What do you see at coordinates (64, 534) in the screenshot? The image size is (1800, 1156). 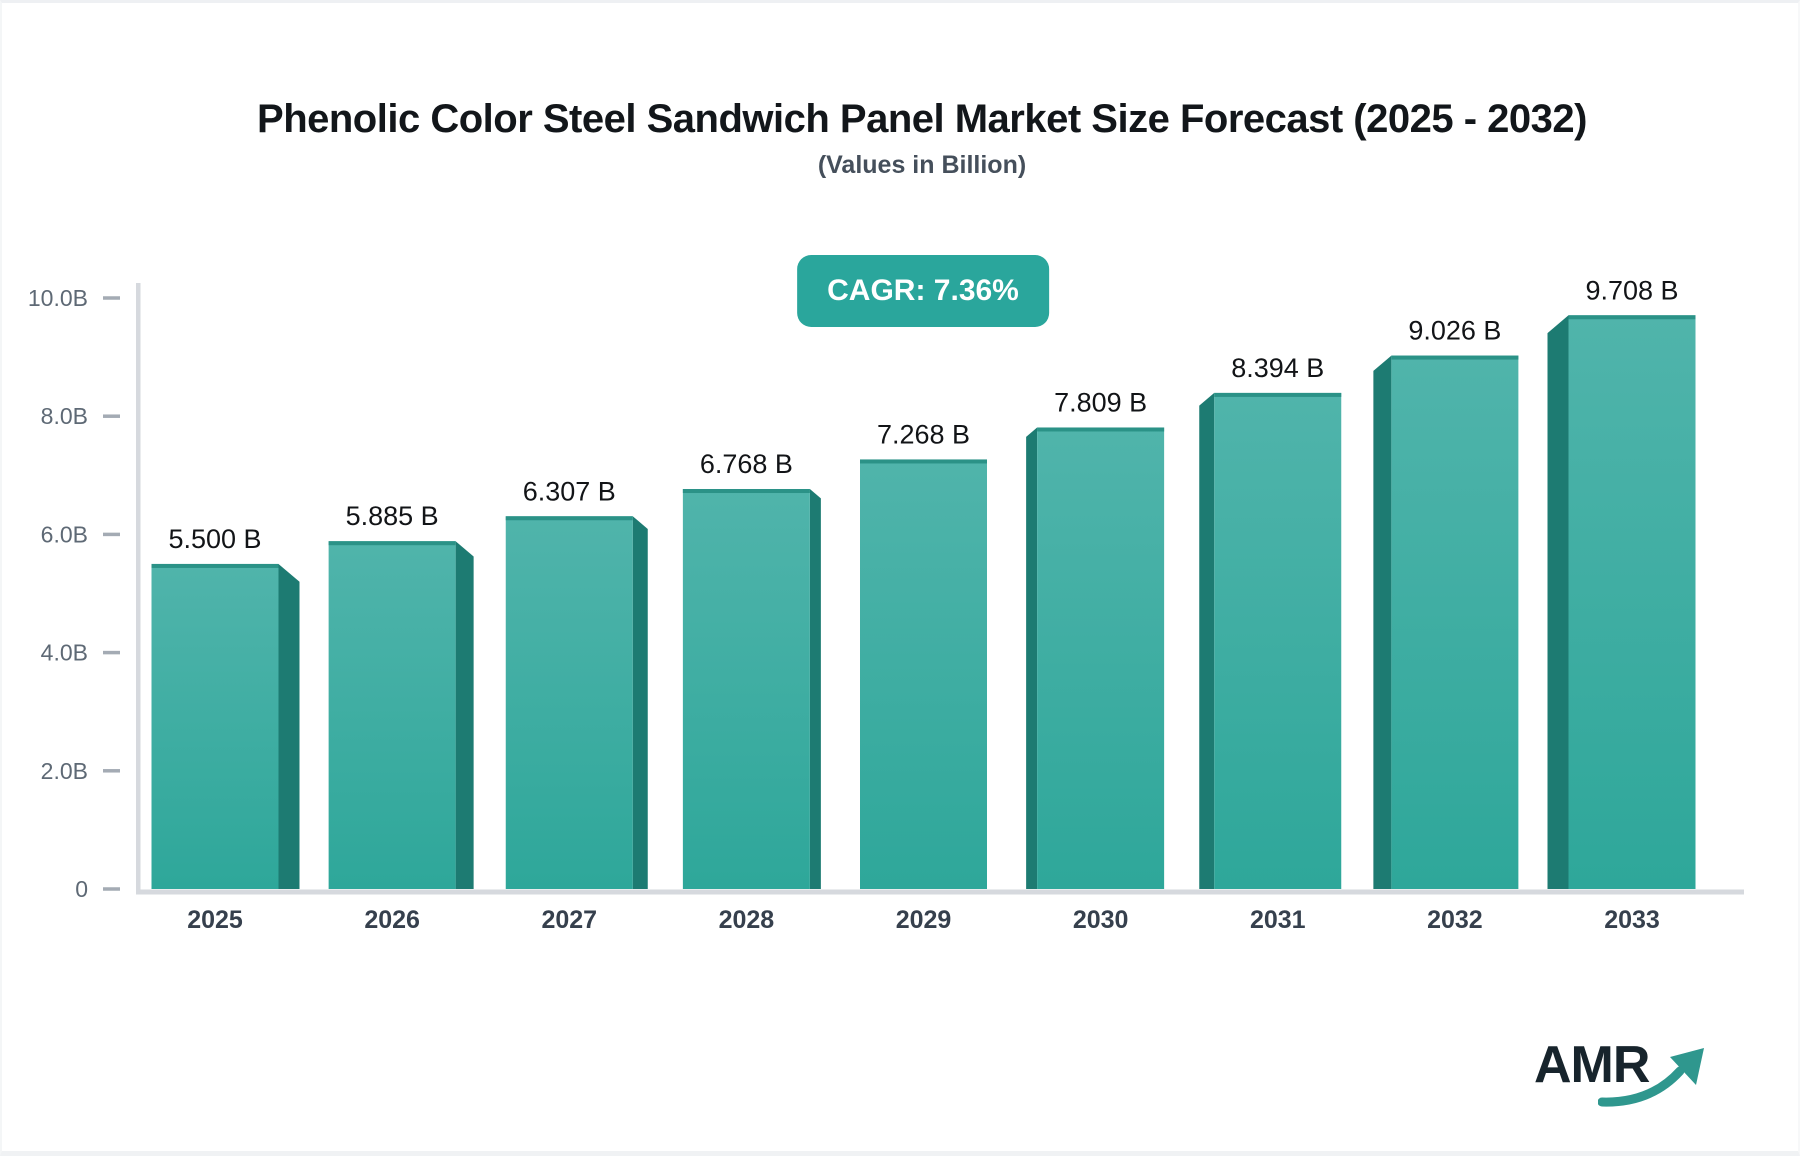 I see `y-tick-label: 6.0B` at bounding box center [64, 534].